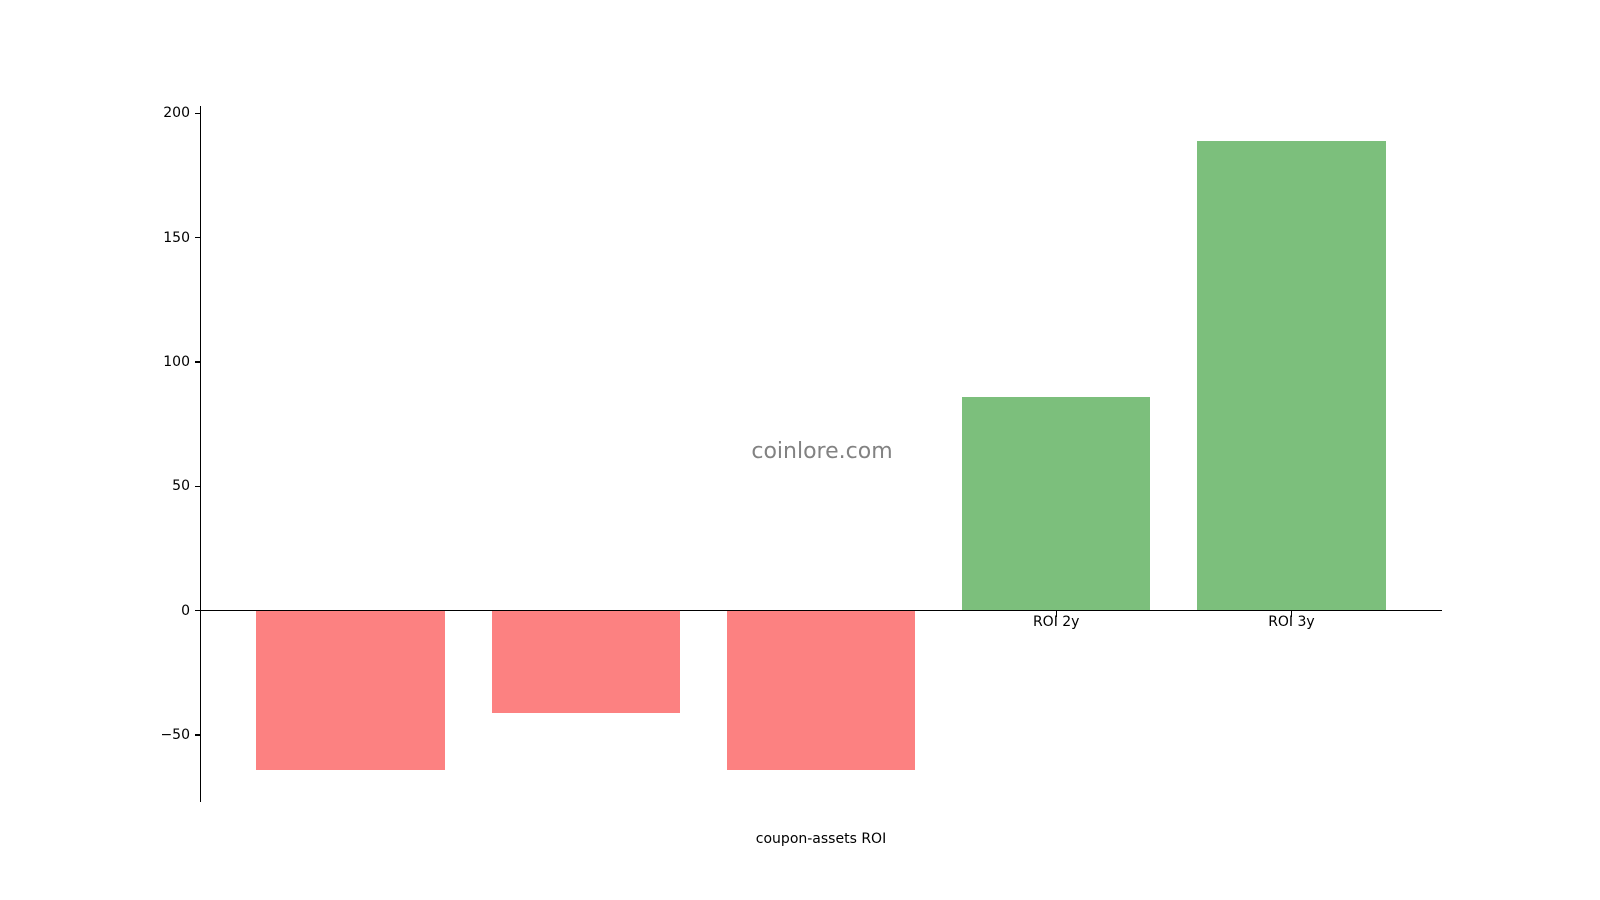  Describe the element at coordinates (176, 362) in the screenshot. I see `y-tick-label: 100` at that location.